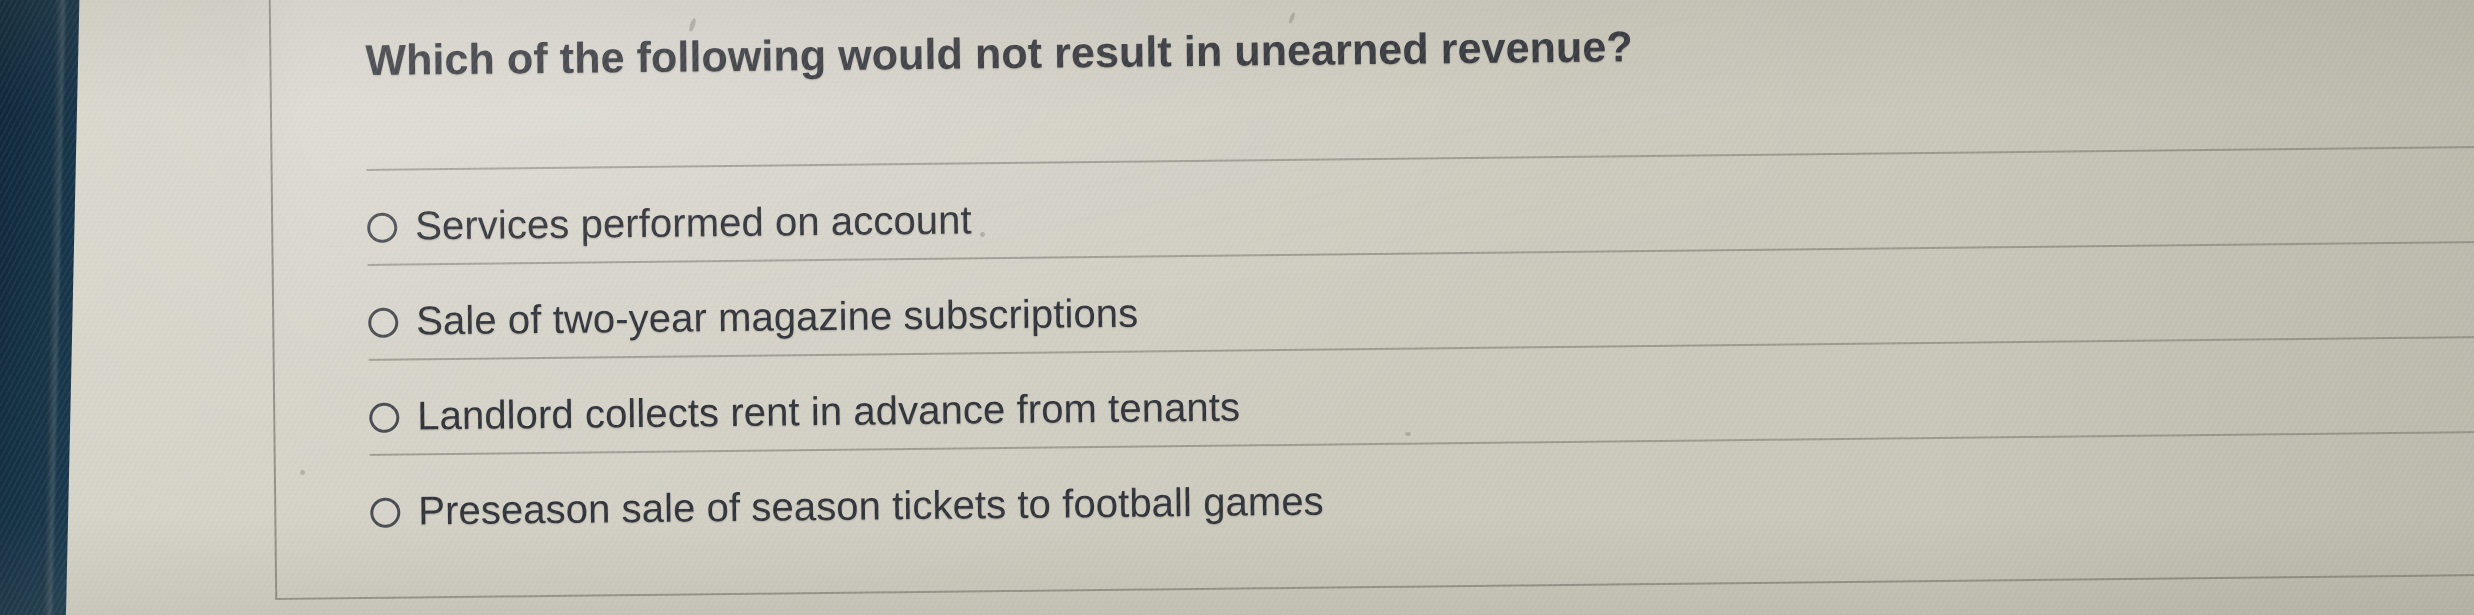  What do you see at coordinates (777, 317) in the screenshot?
I see `option-label-1: Sale of two-year magazine subscriptions` at bounding box center [777, 317].